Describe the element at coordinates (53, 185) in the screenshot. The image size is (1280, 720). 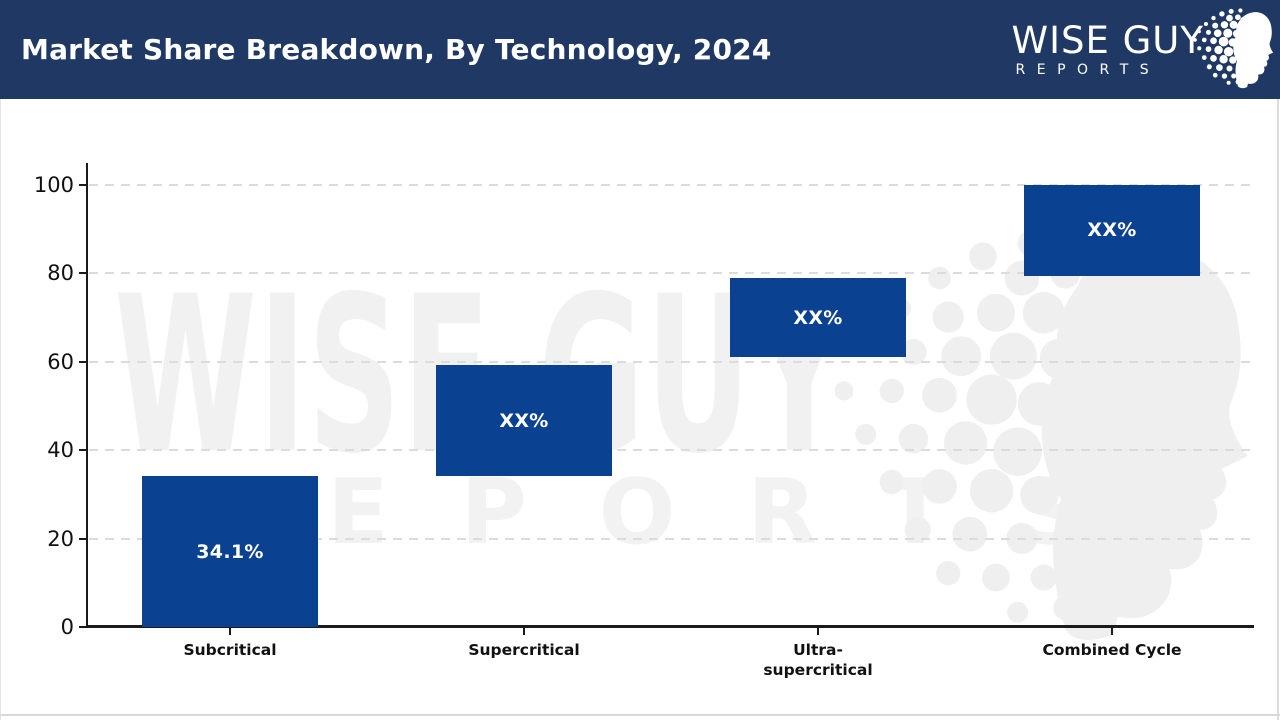
I see `y-tick-label: 100` at that location.